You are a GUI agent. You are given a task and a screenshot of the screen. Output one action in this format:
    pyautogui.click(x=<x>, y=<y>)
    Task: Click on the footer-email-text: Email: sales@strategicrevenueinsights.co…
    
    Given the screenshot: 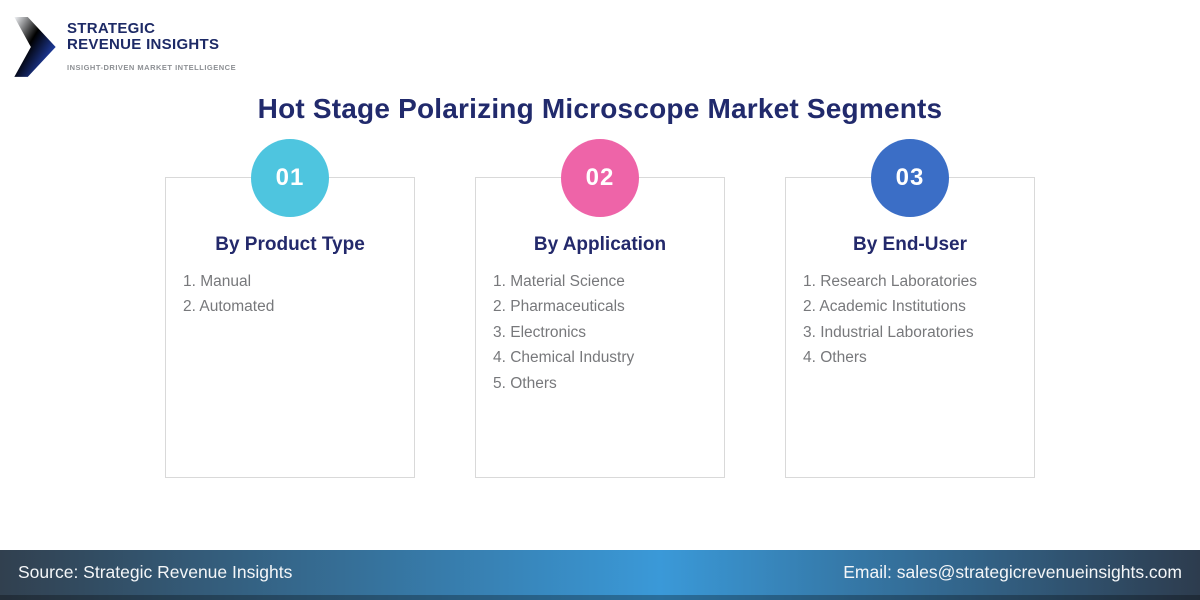 What is the action you would take?
    pyautogui.click(x=1012, y=572)
    